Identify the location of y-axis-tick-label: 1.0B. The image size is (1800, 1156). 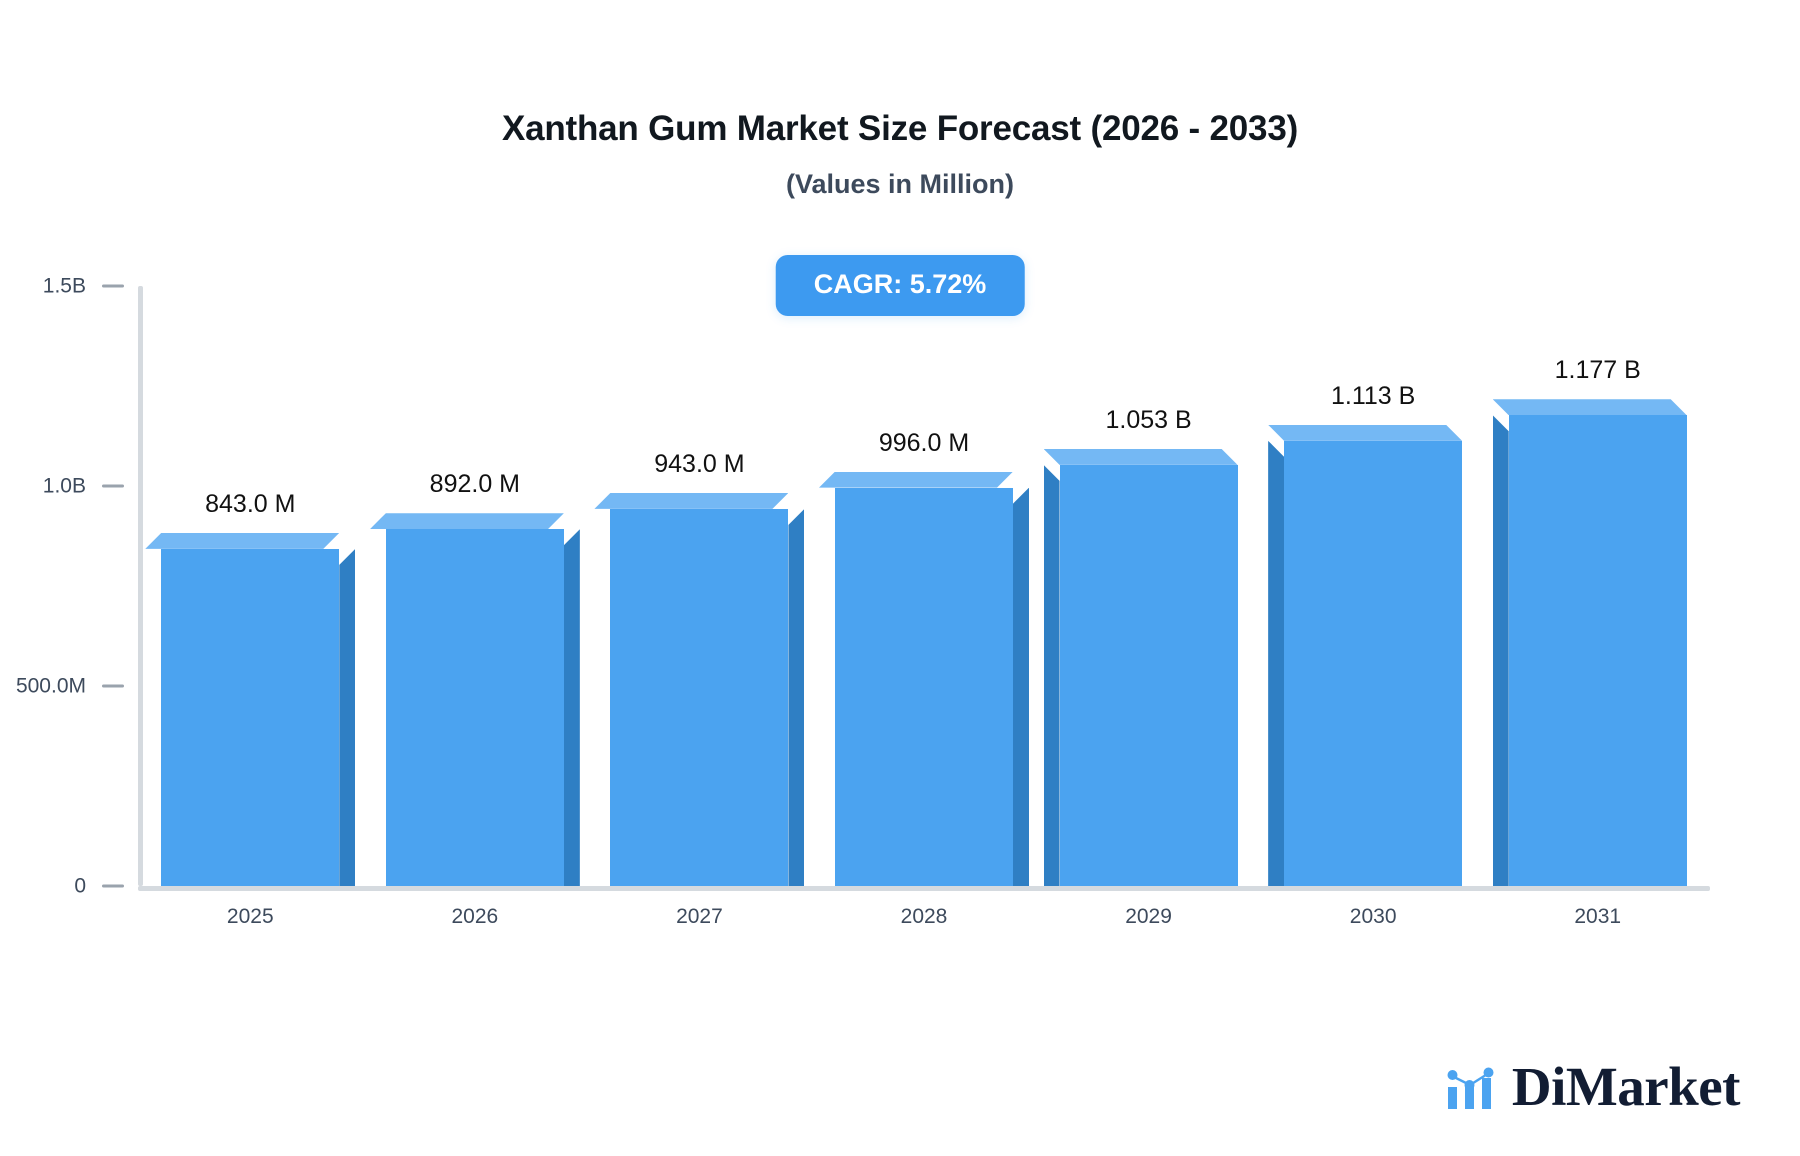
(64, 486).